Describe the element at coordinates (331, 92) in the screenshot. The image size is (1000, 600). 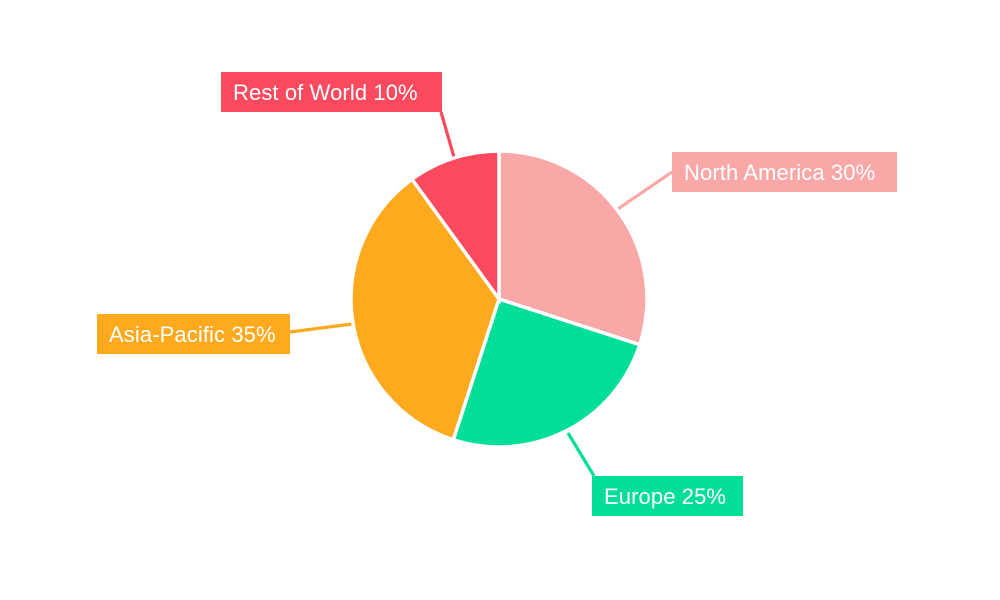
I see `slice-label-rest-of-world: Rest of World 10%` at that location.